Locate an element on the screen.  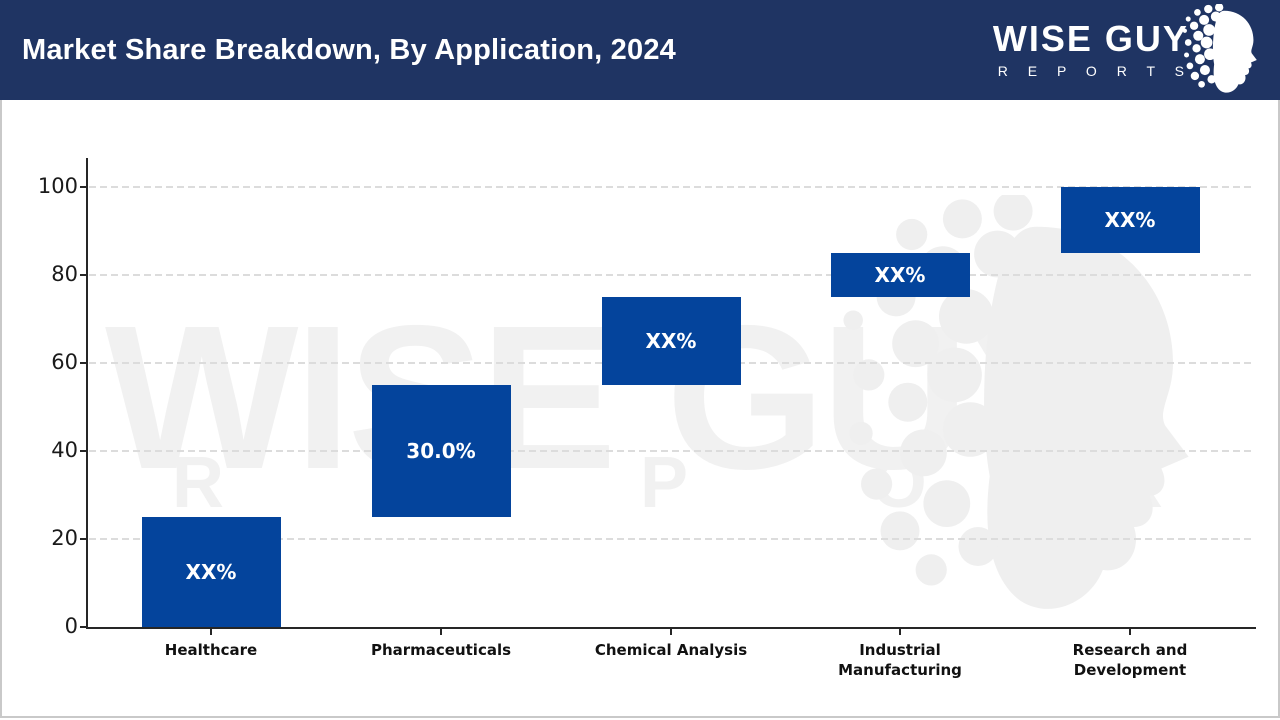
y-tick-label: 60 is located at coordinates (64, 362).